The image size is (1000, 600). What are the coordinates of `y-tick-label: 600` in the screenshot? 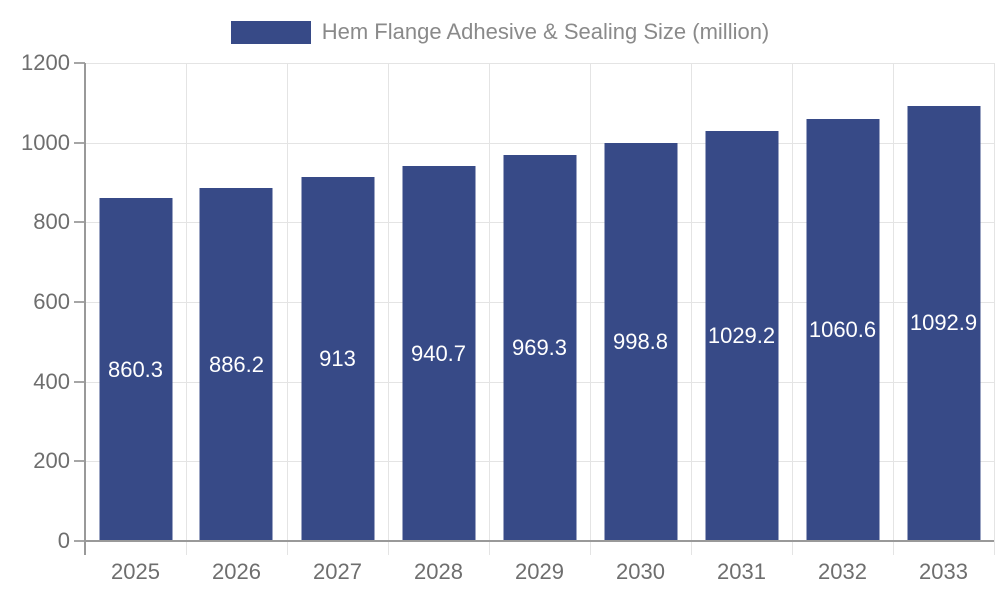 It's located at (51, 301).